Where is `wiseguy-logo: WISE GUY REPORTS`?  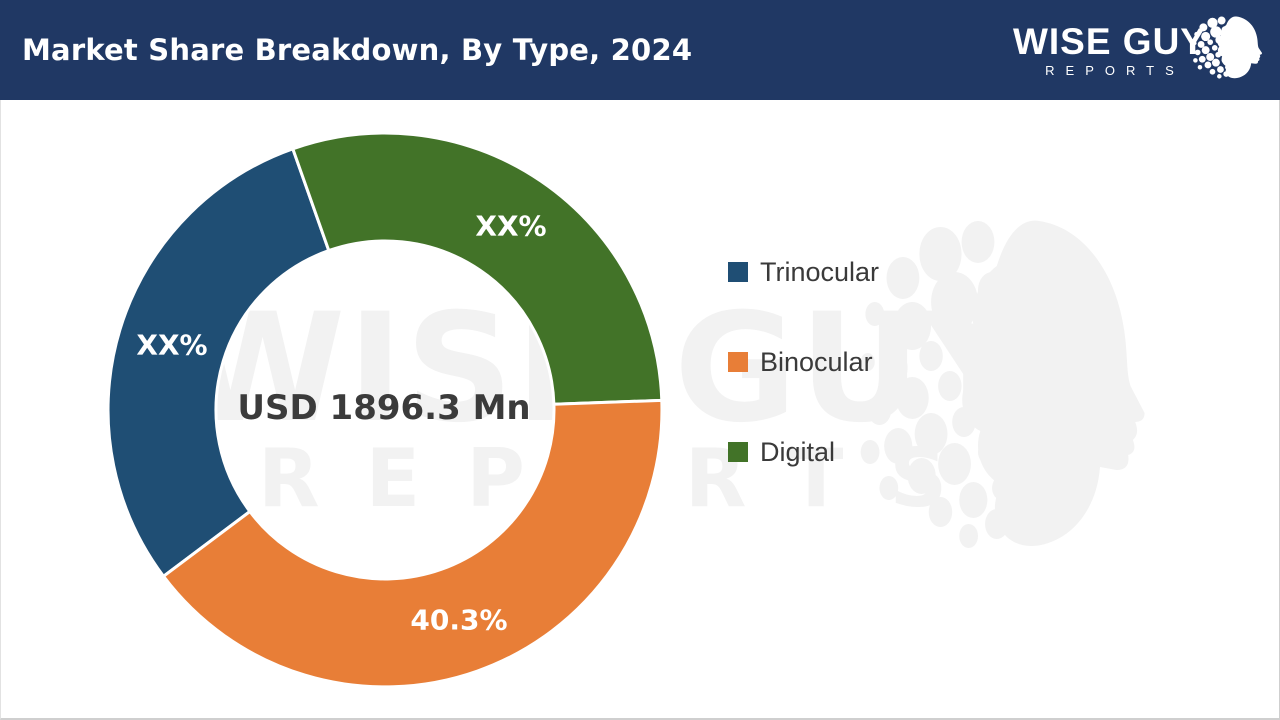 wiseguy-logo: WISE GUY REPORTS is located at coordinates (1139, 50).